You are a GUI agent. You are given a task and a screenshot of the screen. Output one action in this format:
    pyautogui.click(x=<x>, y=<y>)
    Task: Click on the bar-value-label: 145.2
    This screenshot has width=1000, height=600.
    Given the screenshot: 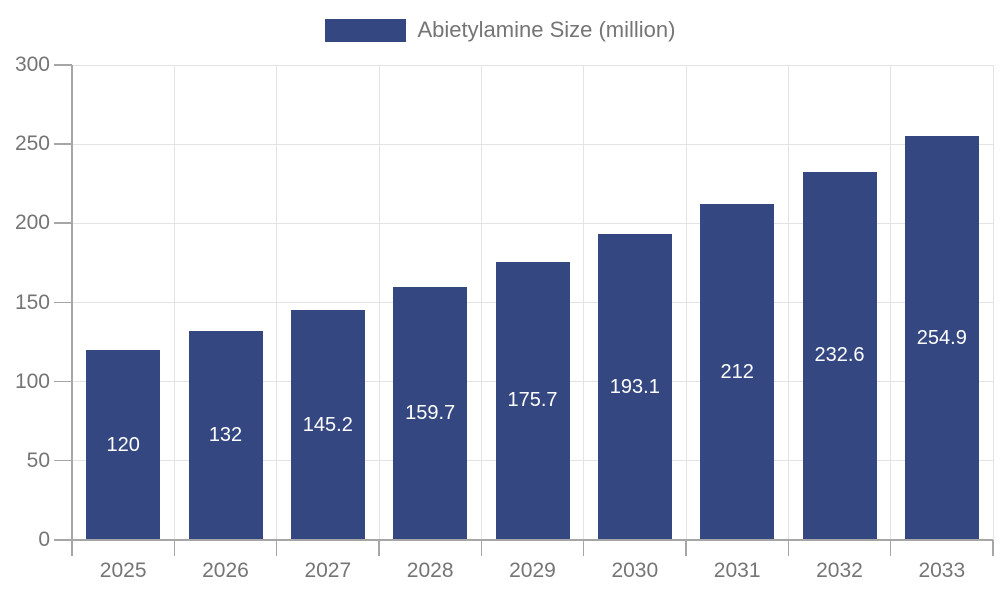 What is the action you would take?
    pyautogui.click(x=327, y=424)
    